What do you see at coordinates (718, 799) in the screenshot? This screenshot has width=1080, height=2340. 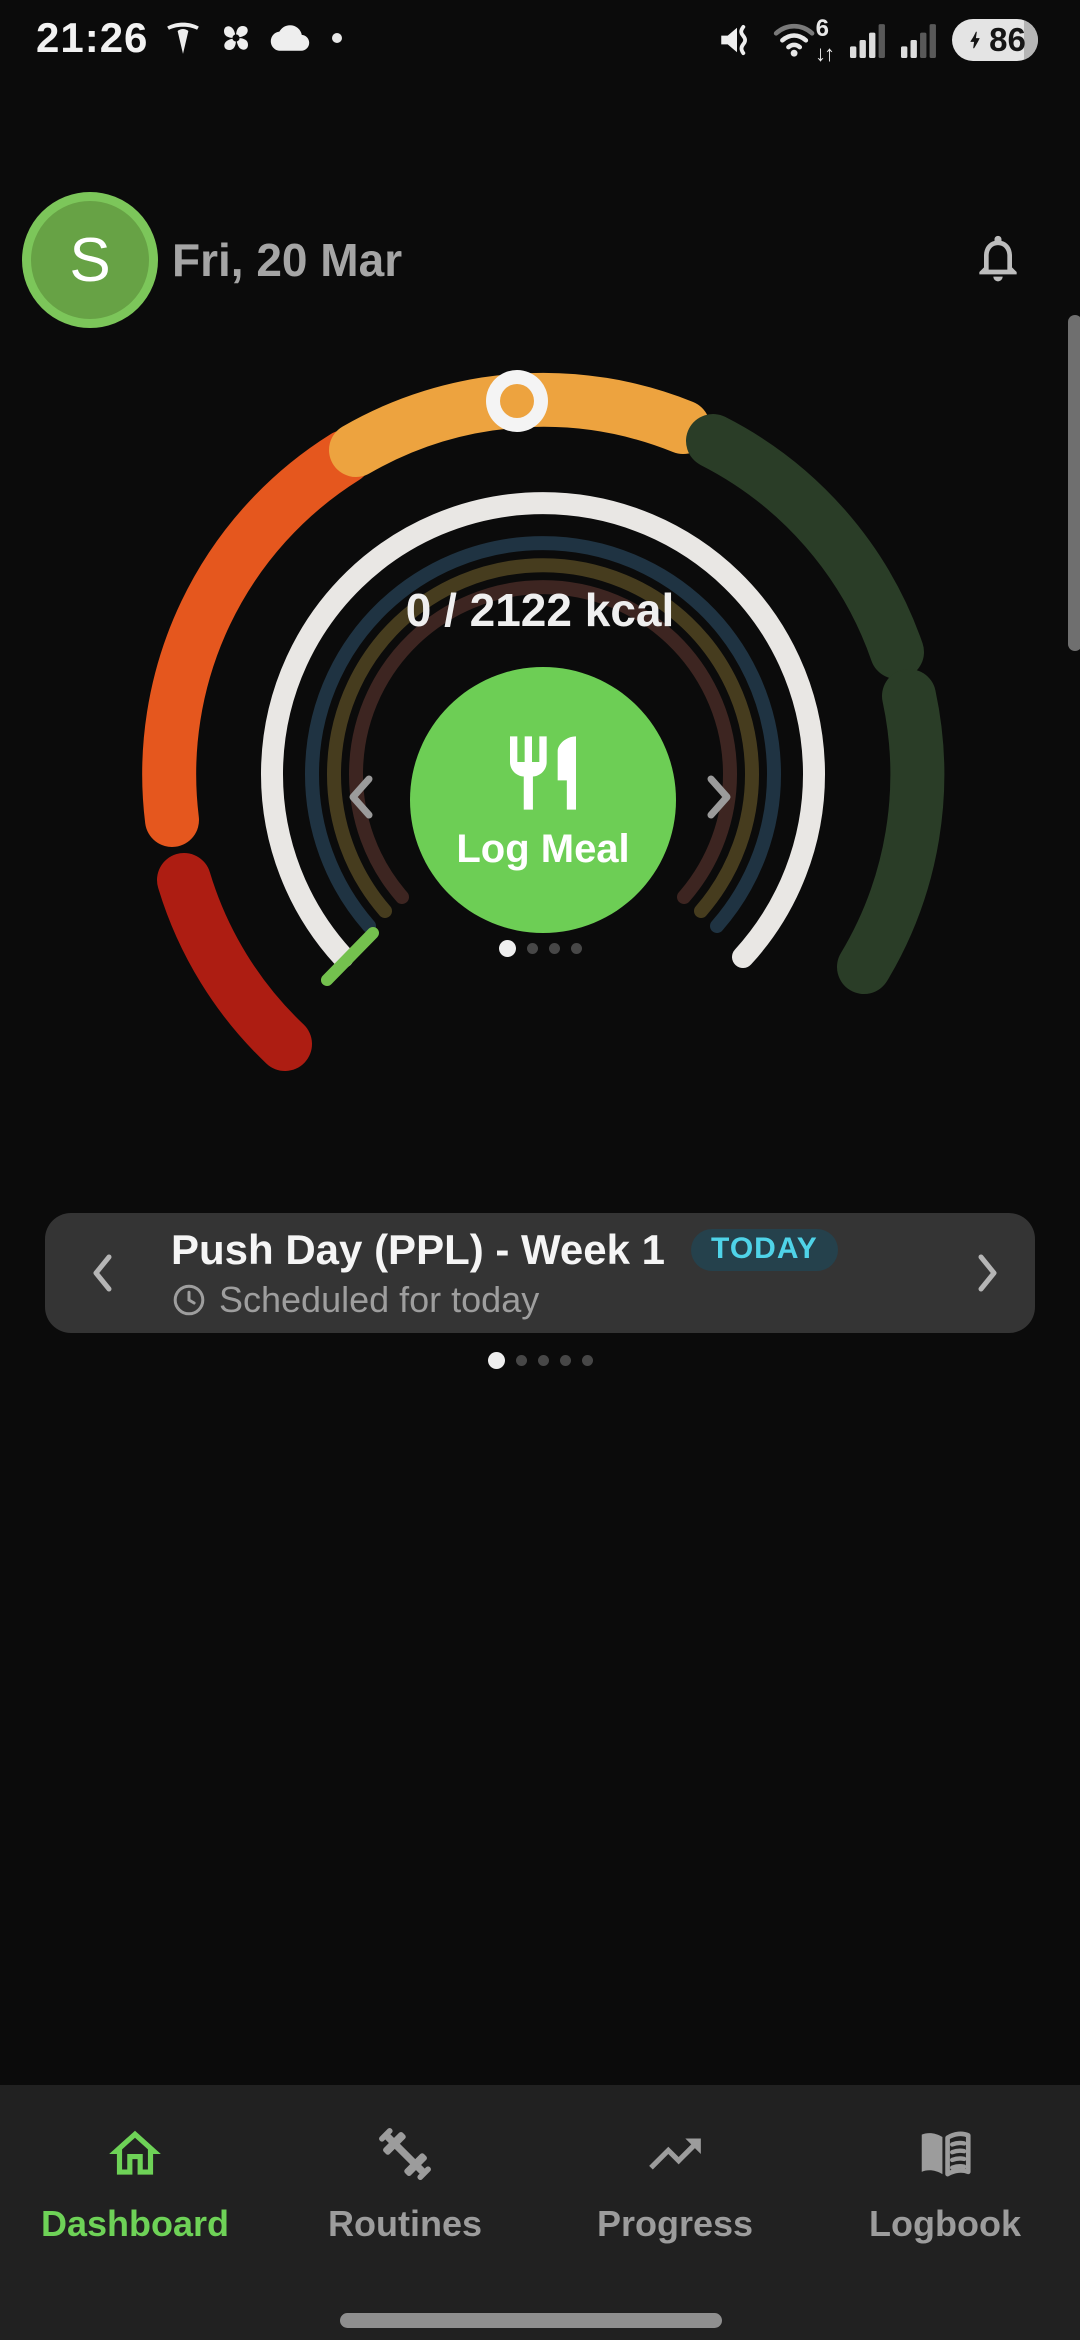 I see `gauge-next-button` at bounding box center [718, 799].